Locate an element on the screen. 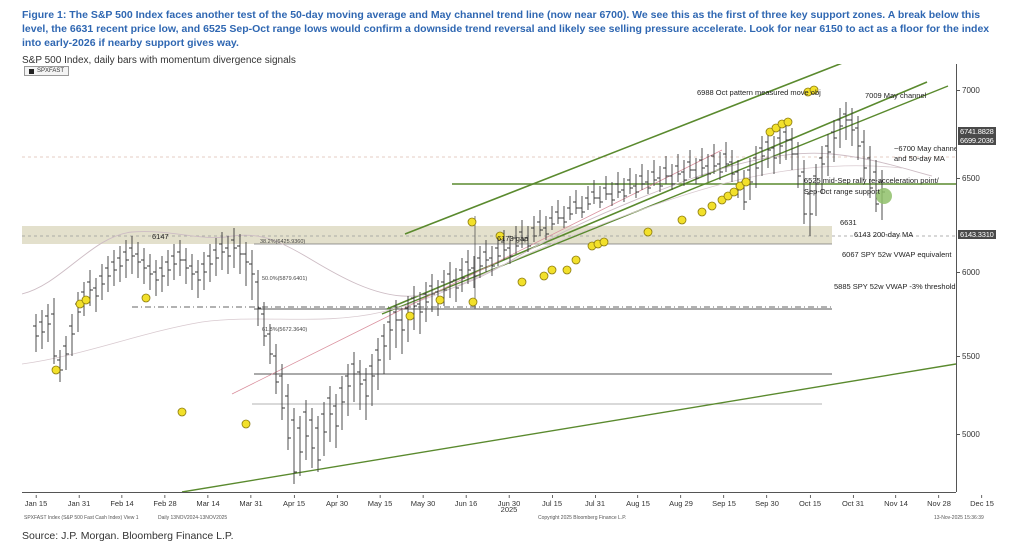 This screenshot has width=1024, height=558. annotation-6143: 6143 200-day MA is located at coordinates (884, 234).